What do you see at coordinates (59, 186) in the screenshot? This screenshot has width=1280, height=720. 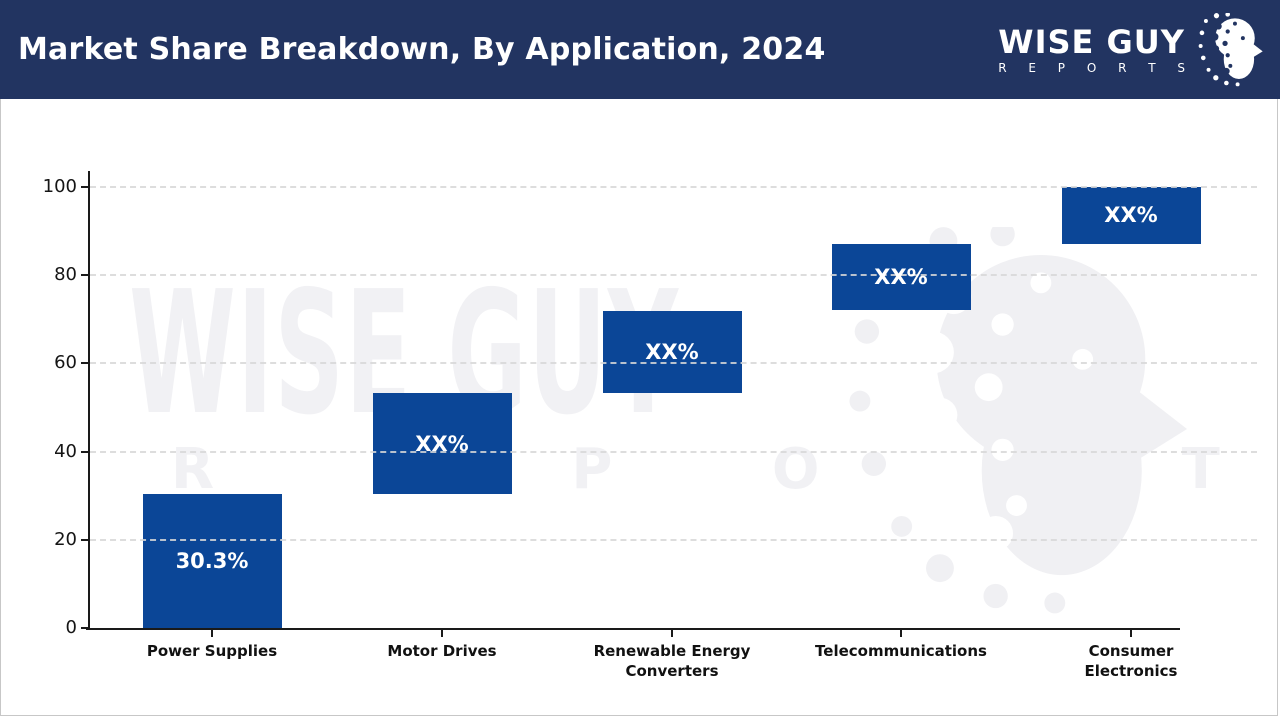 I see `y-tick-label-100: 100` at bounding box center [59, 186].